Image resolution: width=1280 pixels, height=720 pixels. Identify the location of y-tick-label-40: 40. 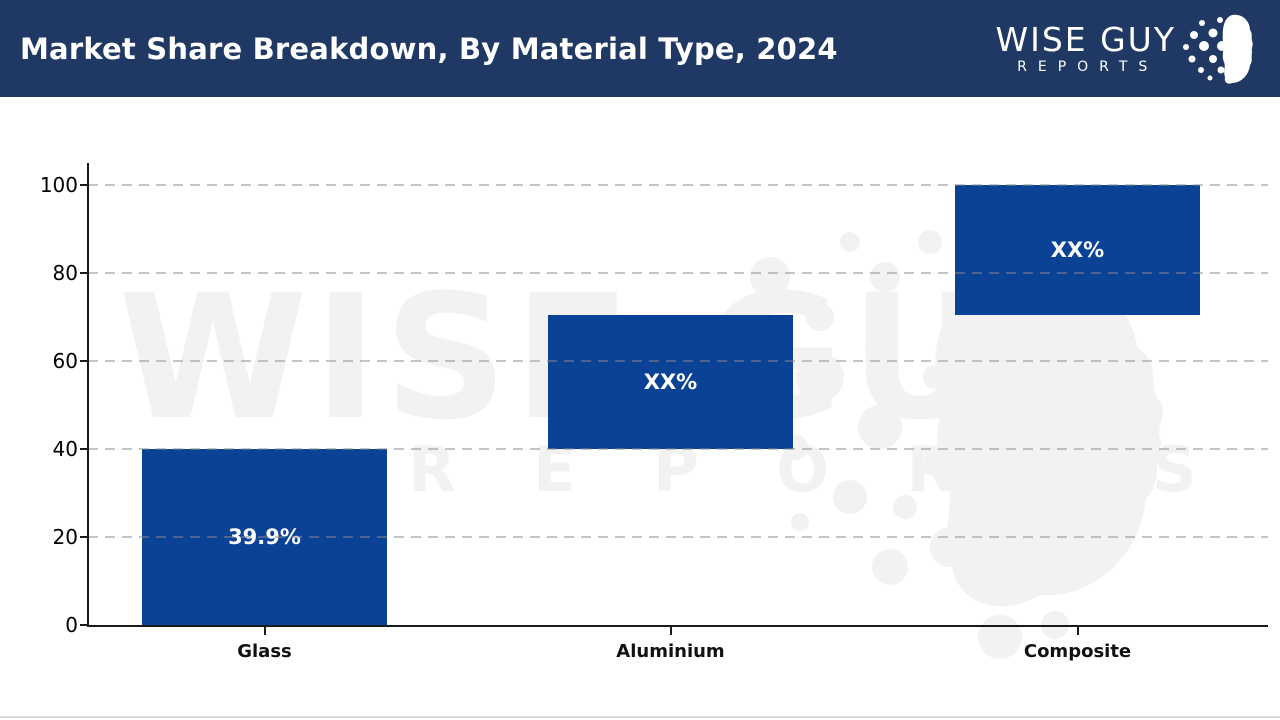
(65, 449).